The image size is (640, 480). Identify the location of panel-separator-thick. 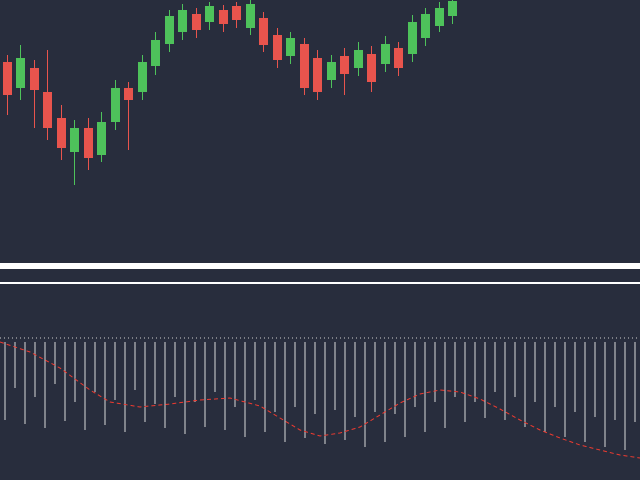
(320, 266).